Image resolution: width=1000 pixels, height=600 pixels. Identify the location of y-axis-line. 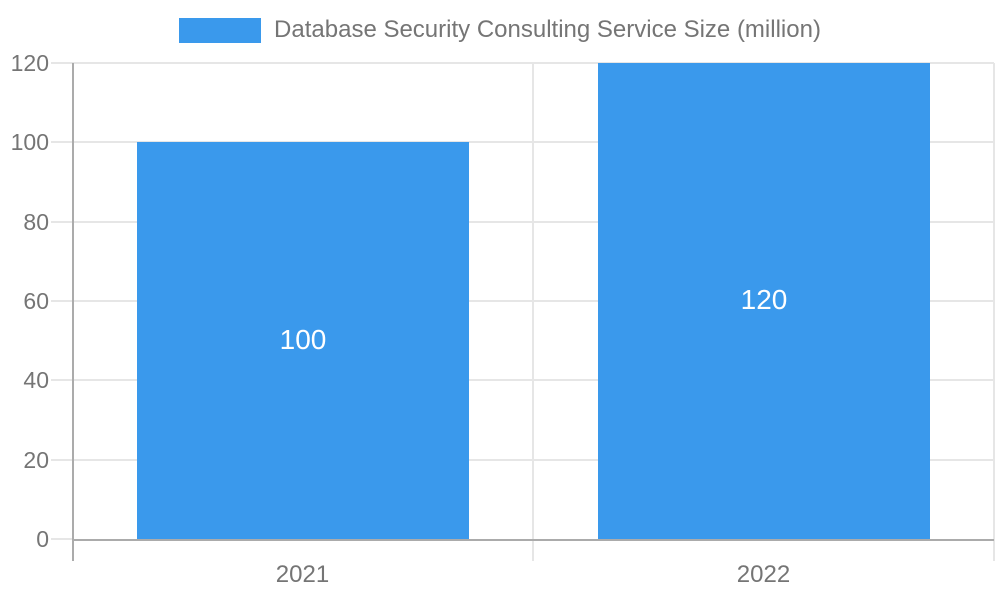
(73, 301).